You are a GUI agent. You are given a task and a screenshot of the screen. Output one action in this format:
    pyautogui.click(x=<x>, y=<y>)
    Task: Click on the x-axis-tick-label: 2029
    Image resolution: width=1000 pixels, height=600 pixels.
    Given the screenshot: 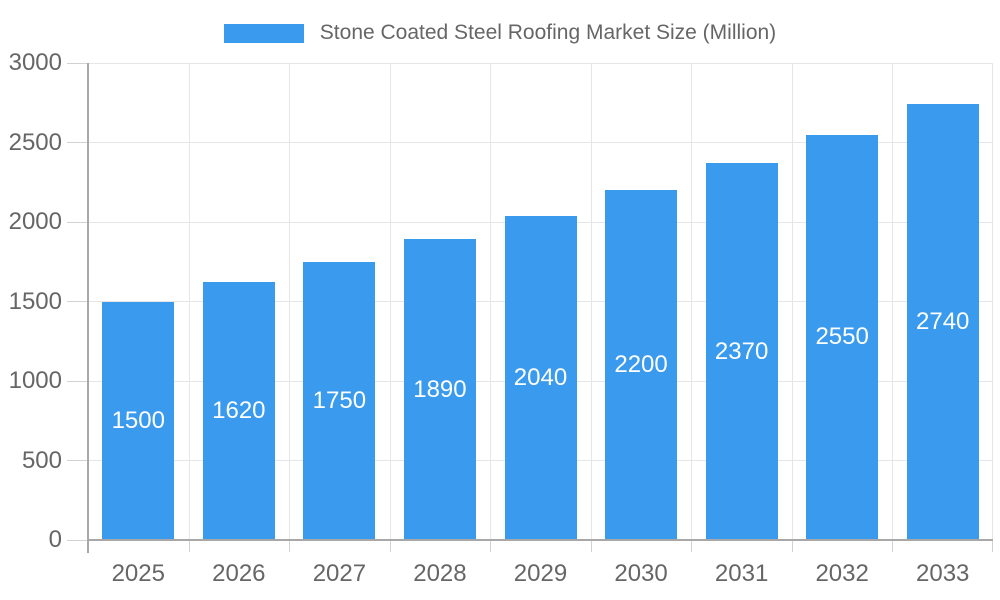 What is the action you would take?
    pyautogui.click(x=540, y=573)
    